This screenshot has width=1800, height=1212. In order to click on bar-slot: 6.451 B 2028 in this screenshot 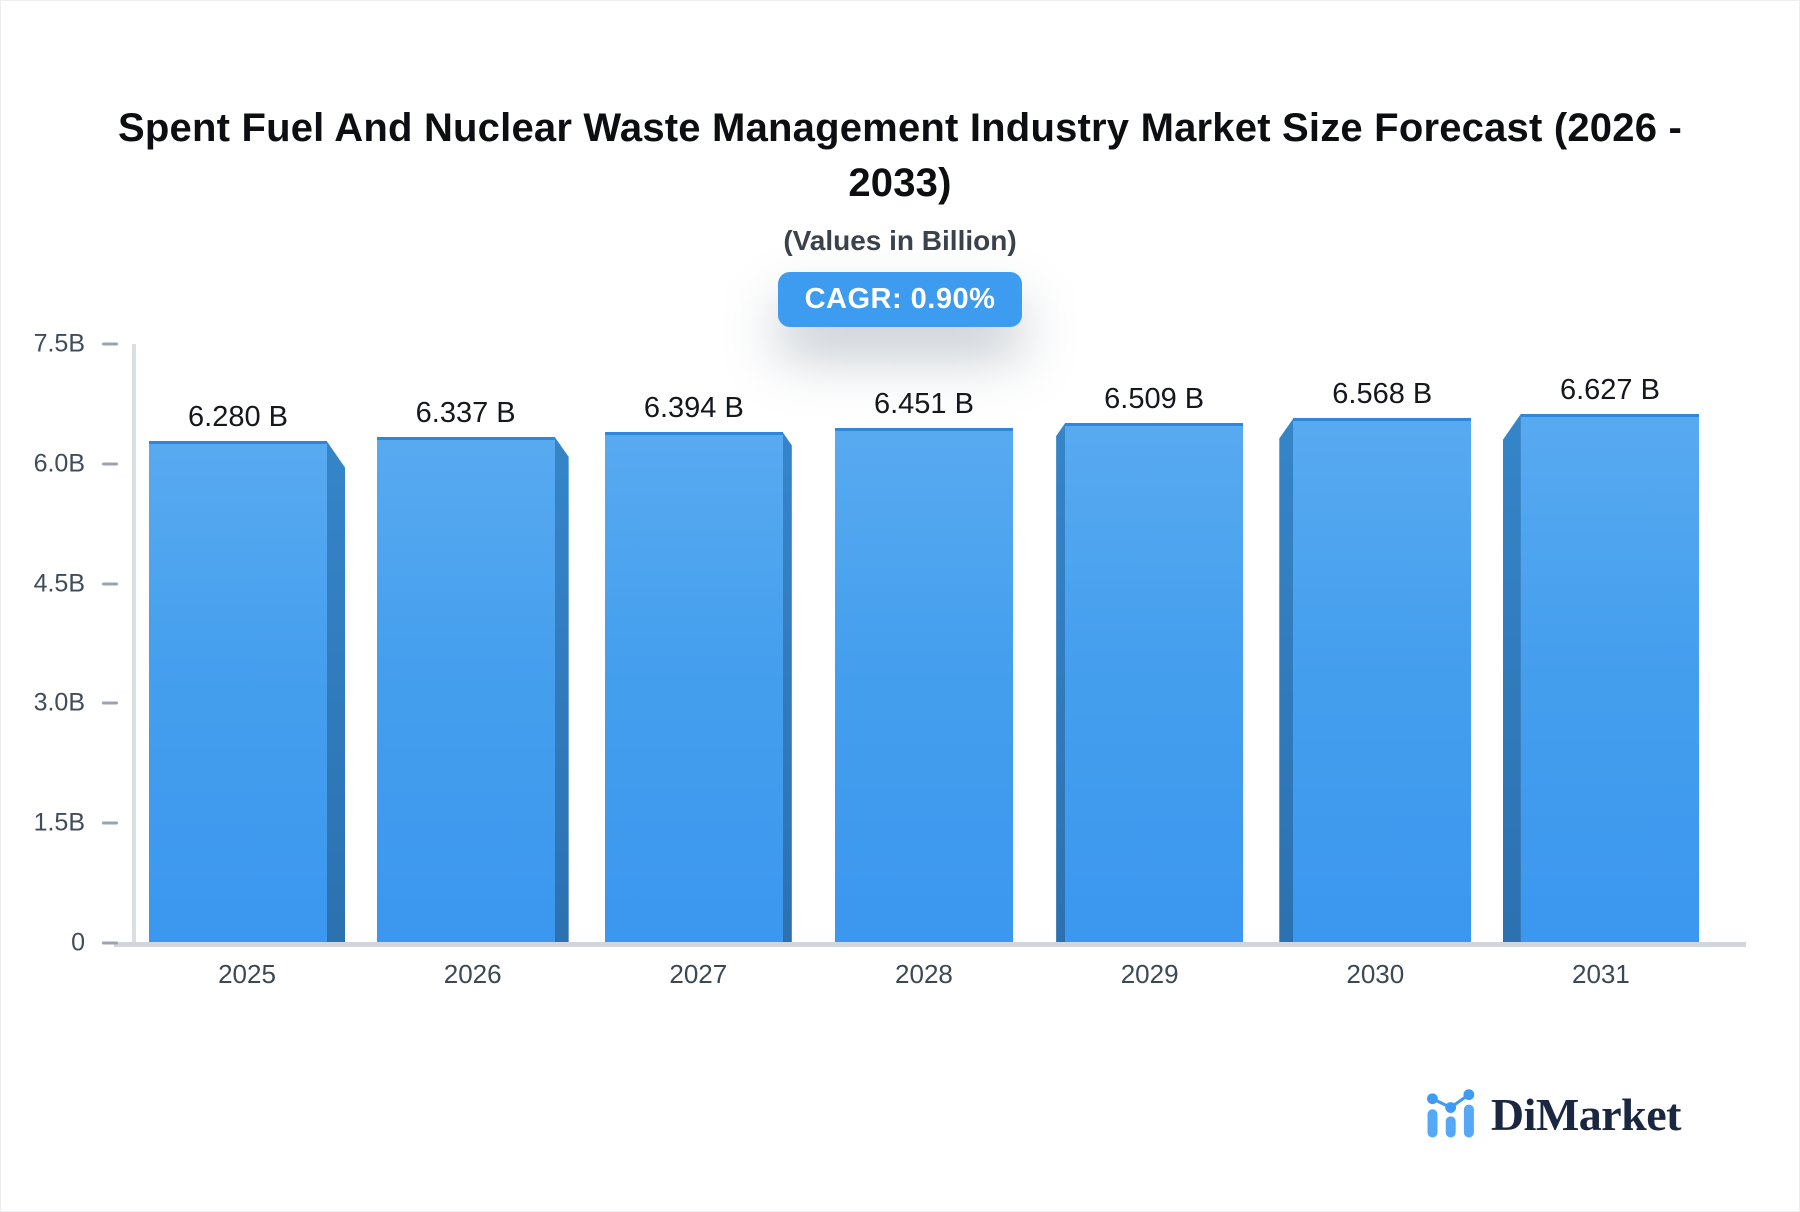, I will do `click(924, 666)`.